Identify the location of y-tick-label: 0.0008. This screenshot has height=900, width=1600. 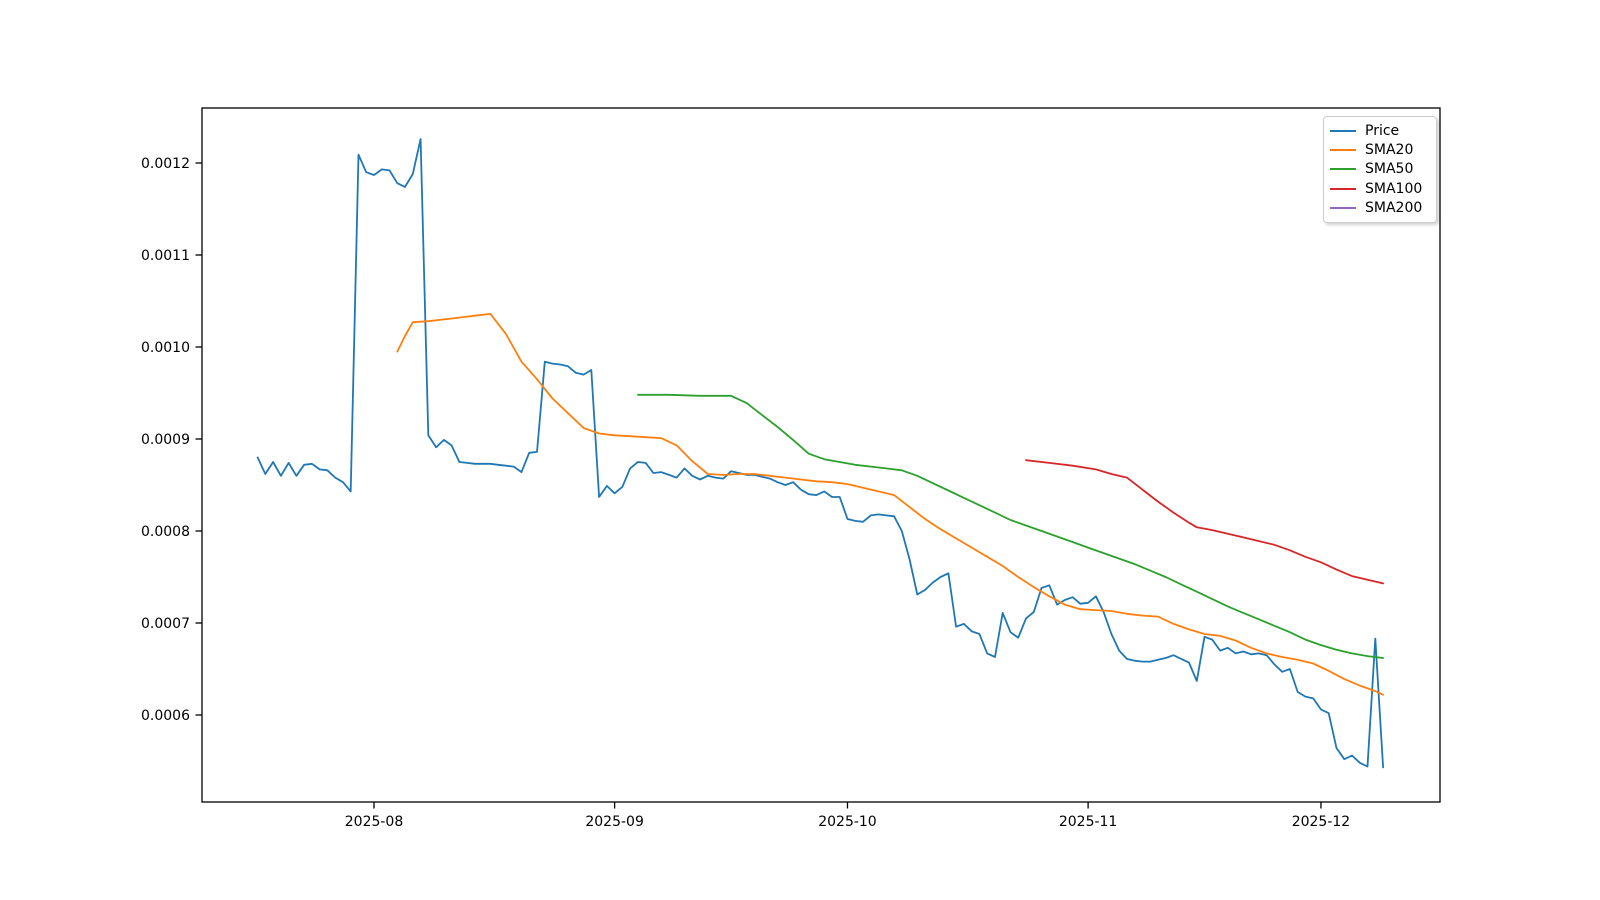
(165, 532).